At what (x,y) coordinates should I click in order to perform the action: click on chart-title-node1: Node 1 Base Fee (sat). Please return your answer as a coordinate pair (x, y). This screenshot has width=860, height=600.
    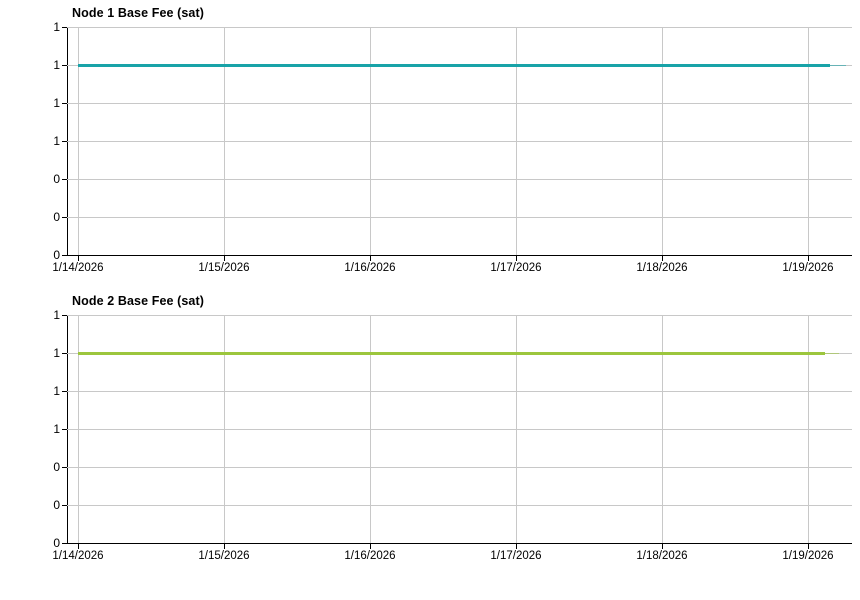
    Looking at the image, I should click on (138, 13).